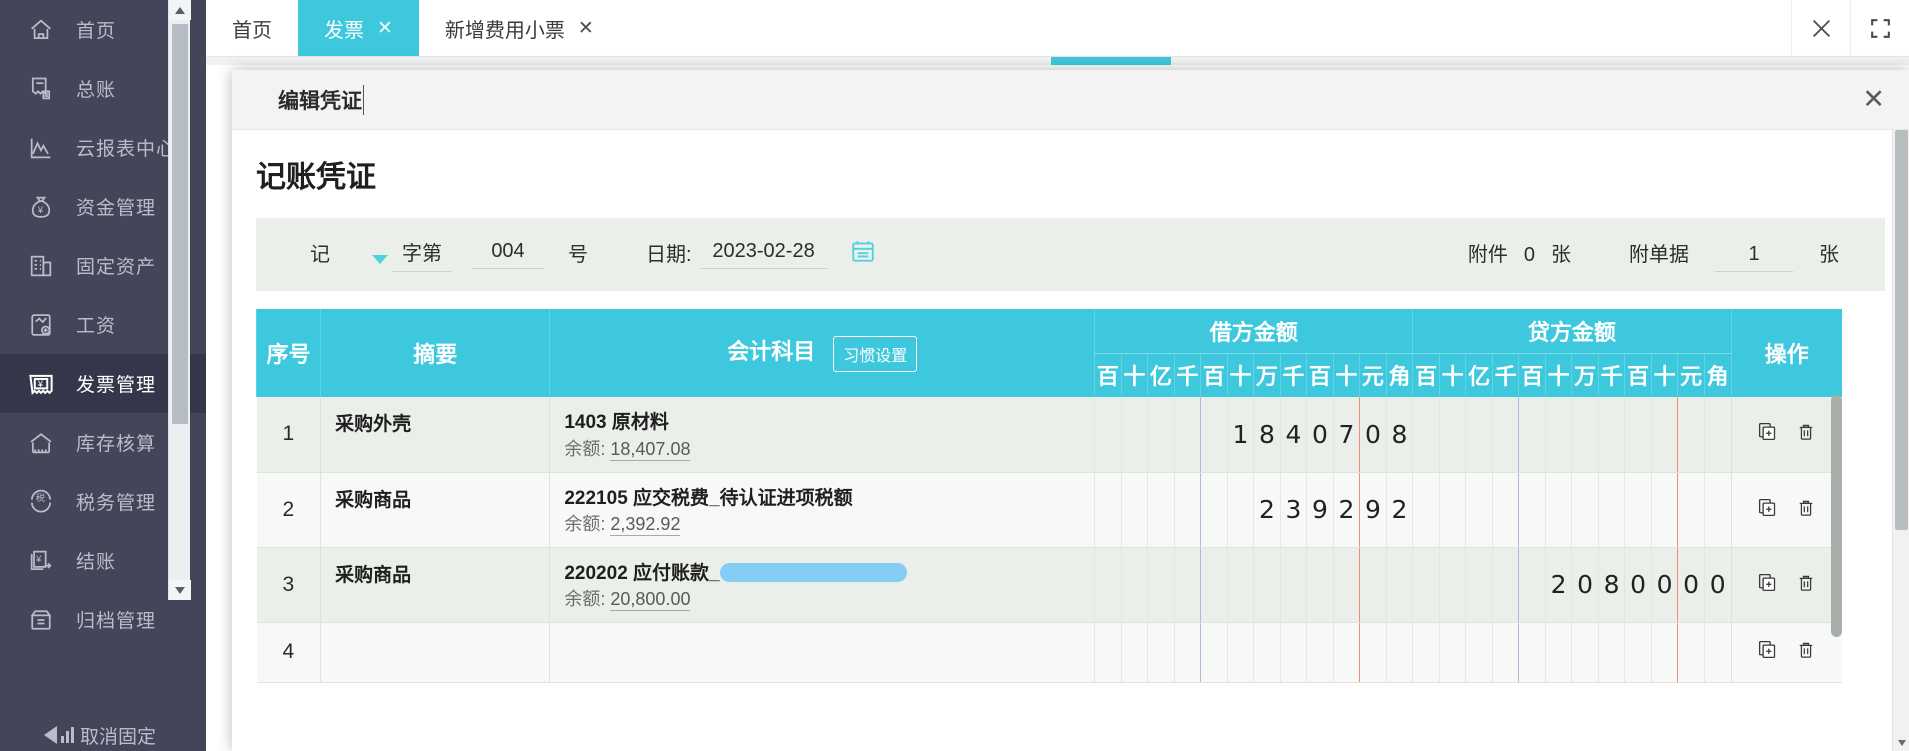  I want to click on receipt-count-input: 1, so click(1754, 257).